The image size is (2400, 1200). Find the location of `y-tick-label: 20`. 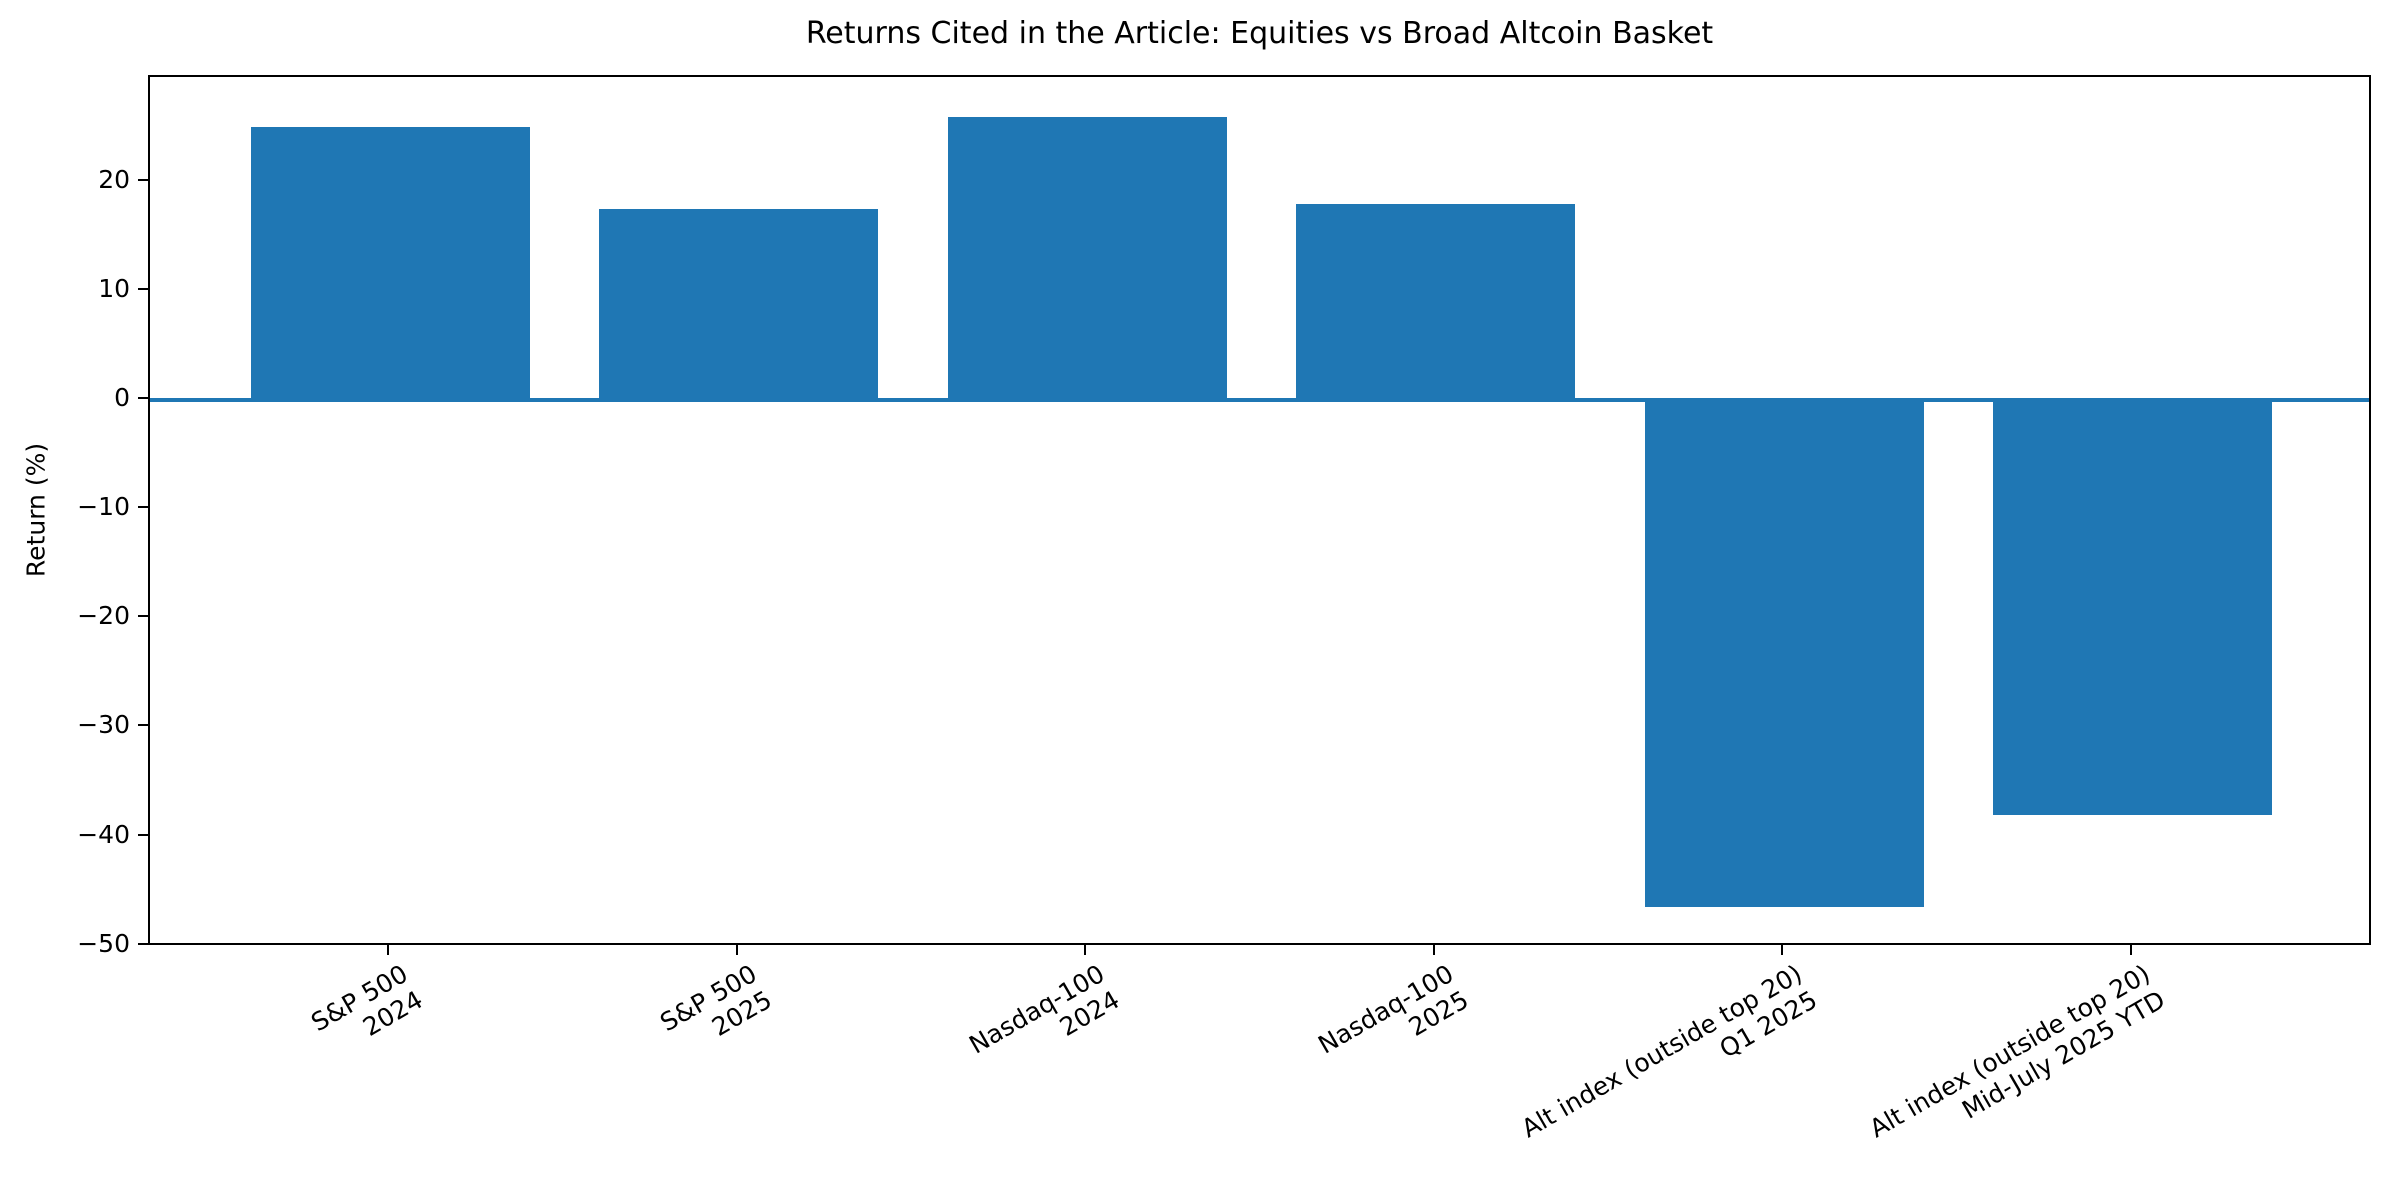

y-tick-label: 20 is located at coordinates (114, 179).